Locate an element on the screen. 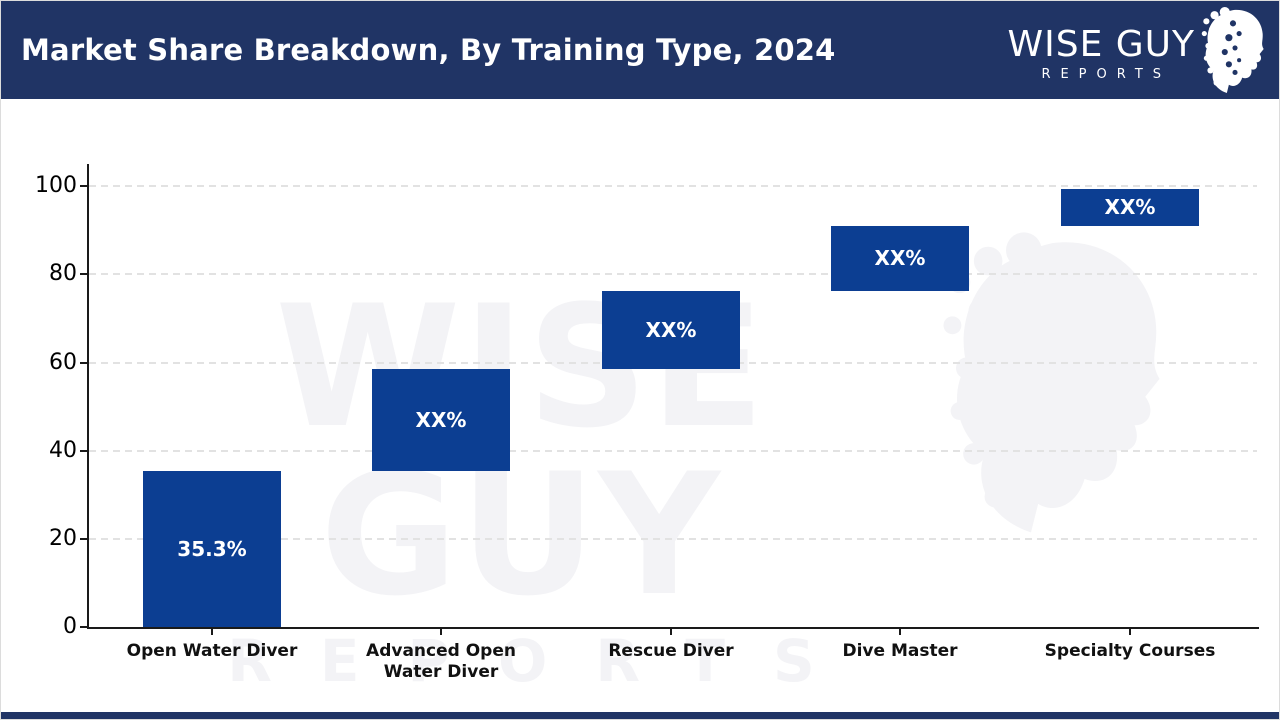 The image size is (1280, 720). y-axis-tick-label: 80 is located at coordinates (63, 274).